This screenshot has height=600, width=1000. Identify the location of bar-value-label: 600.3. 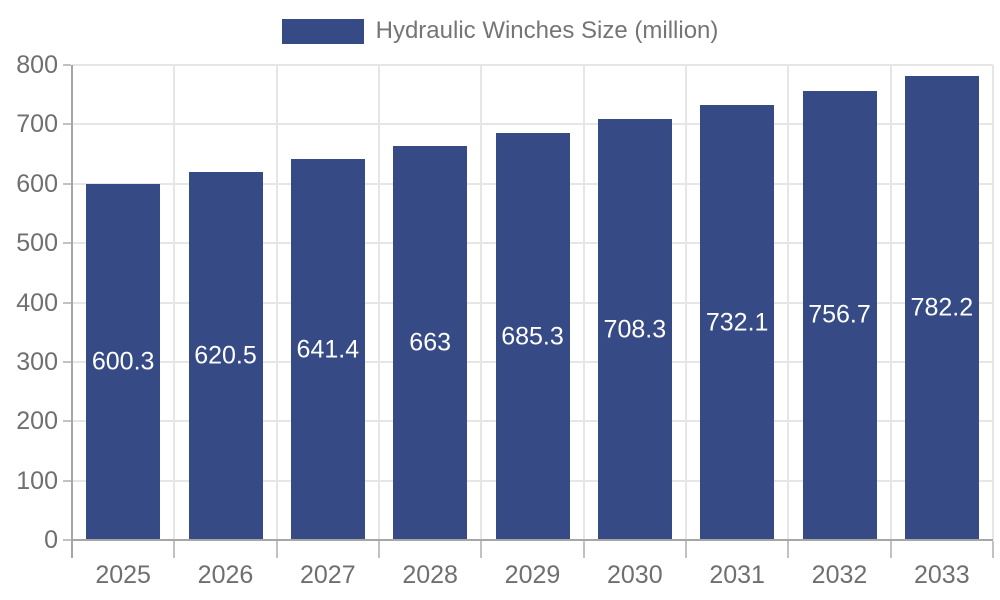
(123, 361).